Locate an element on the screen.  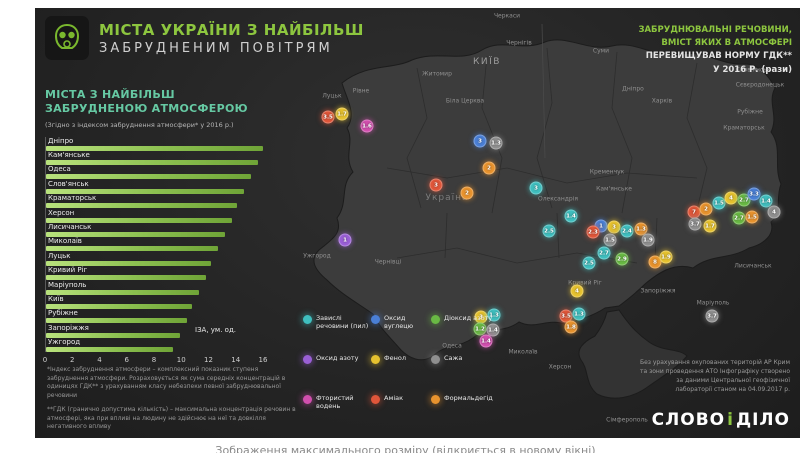
pollution-badge-formaldehyde: 2 is located at coordinates (467, 193).